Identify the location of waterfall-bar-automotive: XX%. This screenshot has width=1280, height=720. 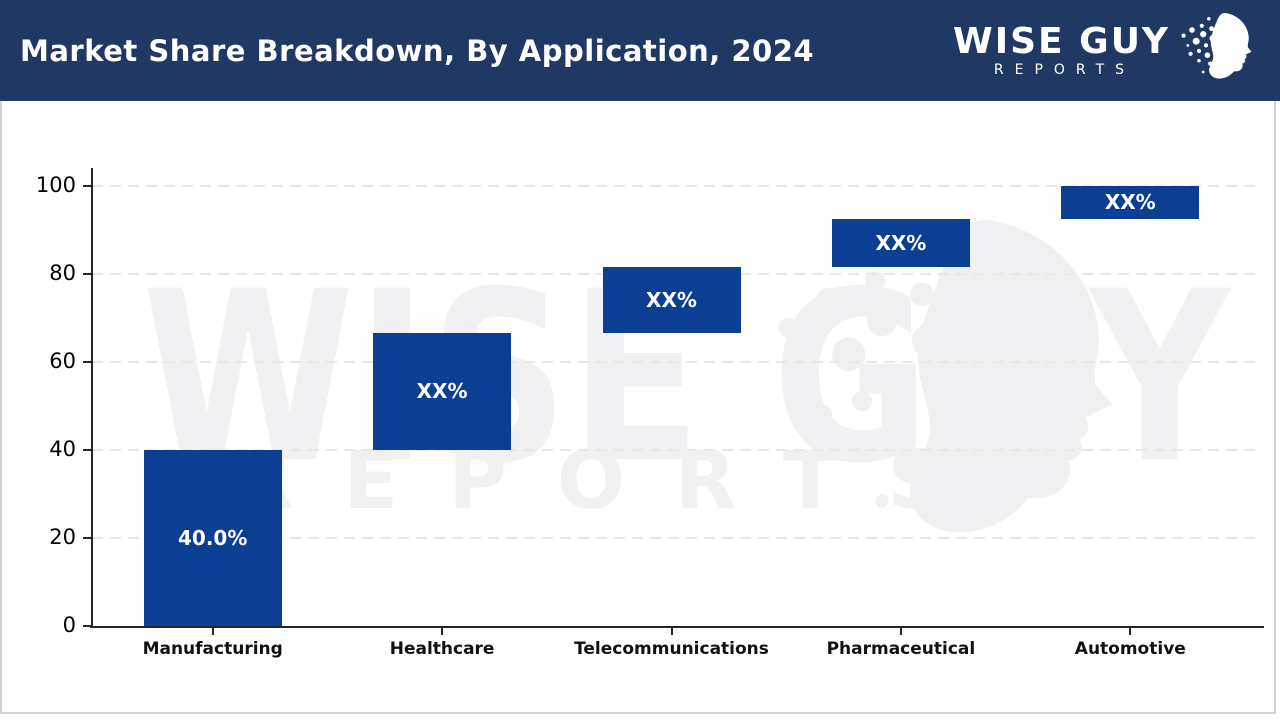
(1130, 202).